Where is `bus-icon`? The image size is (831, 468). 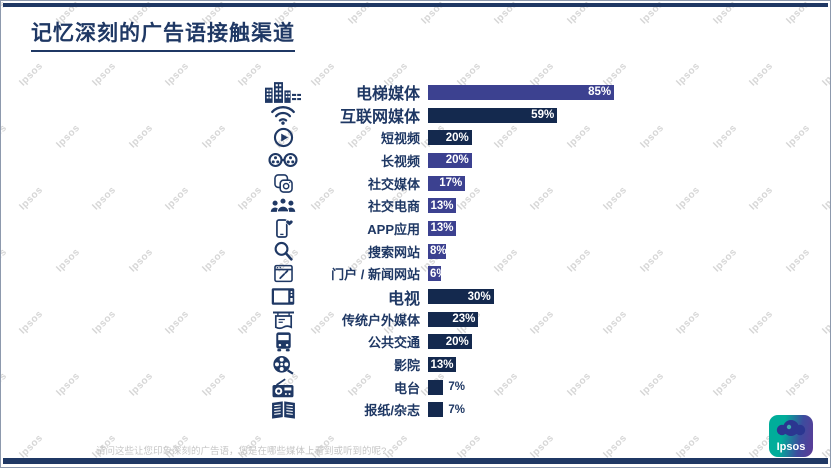
bus-icon is located at coordinates (283, 341).